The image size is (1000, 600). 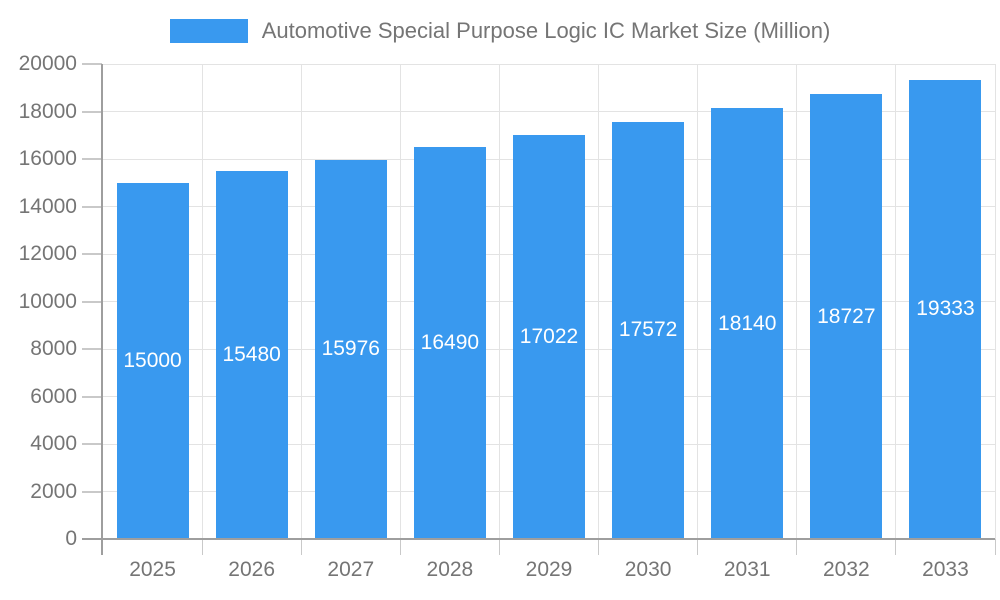 What do you see at coordinates (102, 309) in the screenshot?
I see `y-axis-line` at bounding box center [102, 309].